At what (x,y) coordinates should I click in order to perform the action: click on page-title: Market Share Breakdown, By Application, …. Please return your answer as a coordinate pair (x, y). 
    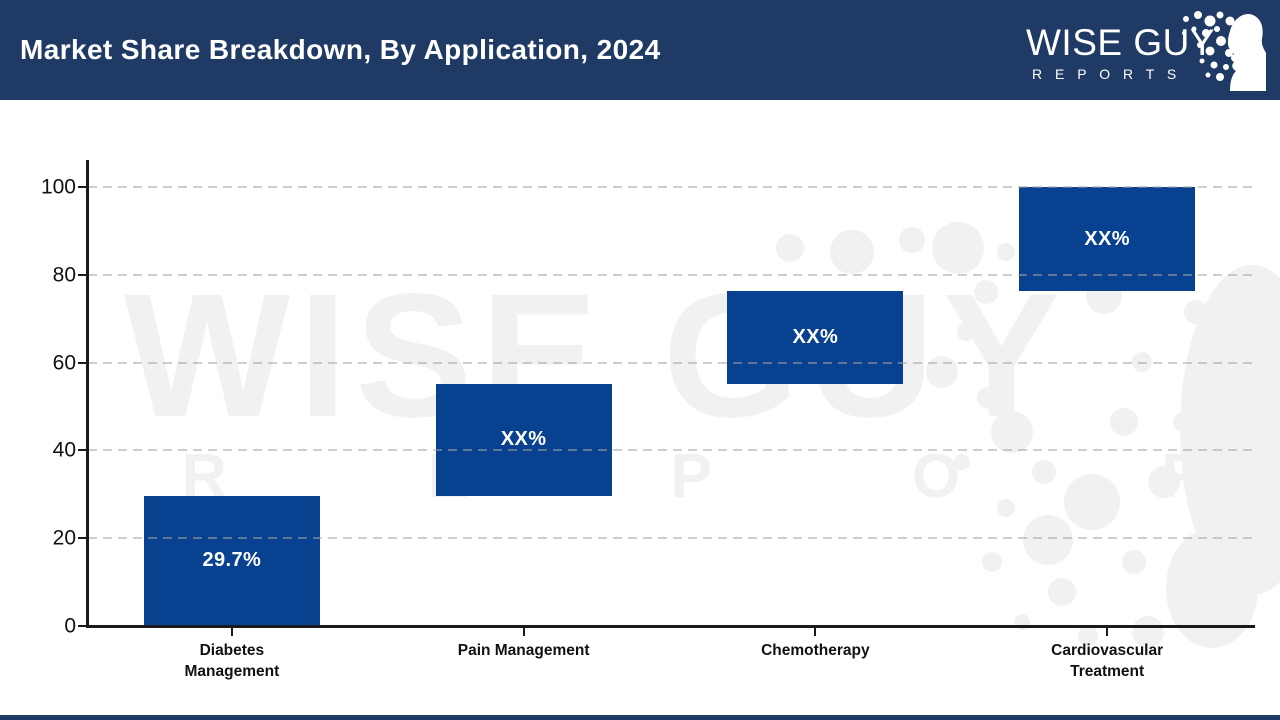
    Looking at the image, I should click on (340, 49).